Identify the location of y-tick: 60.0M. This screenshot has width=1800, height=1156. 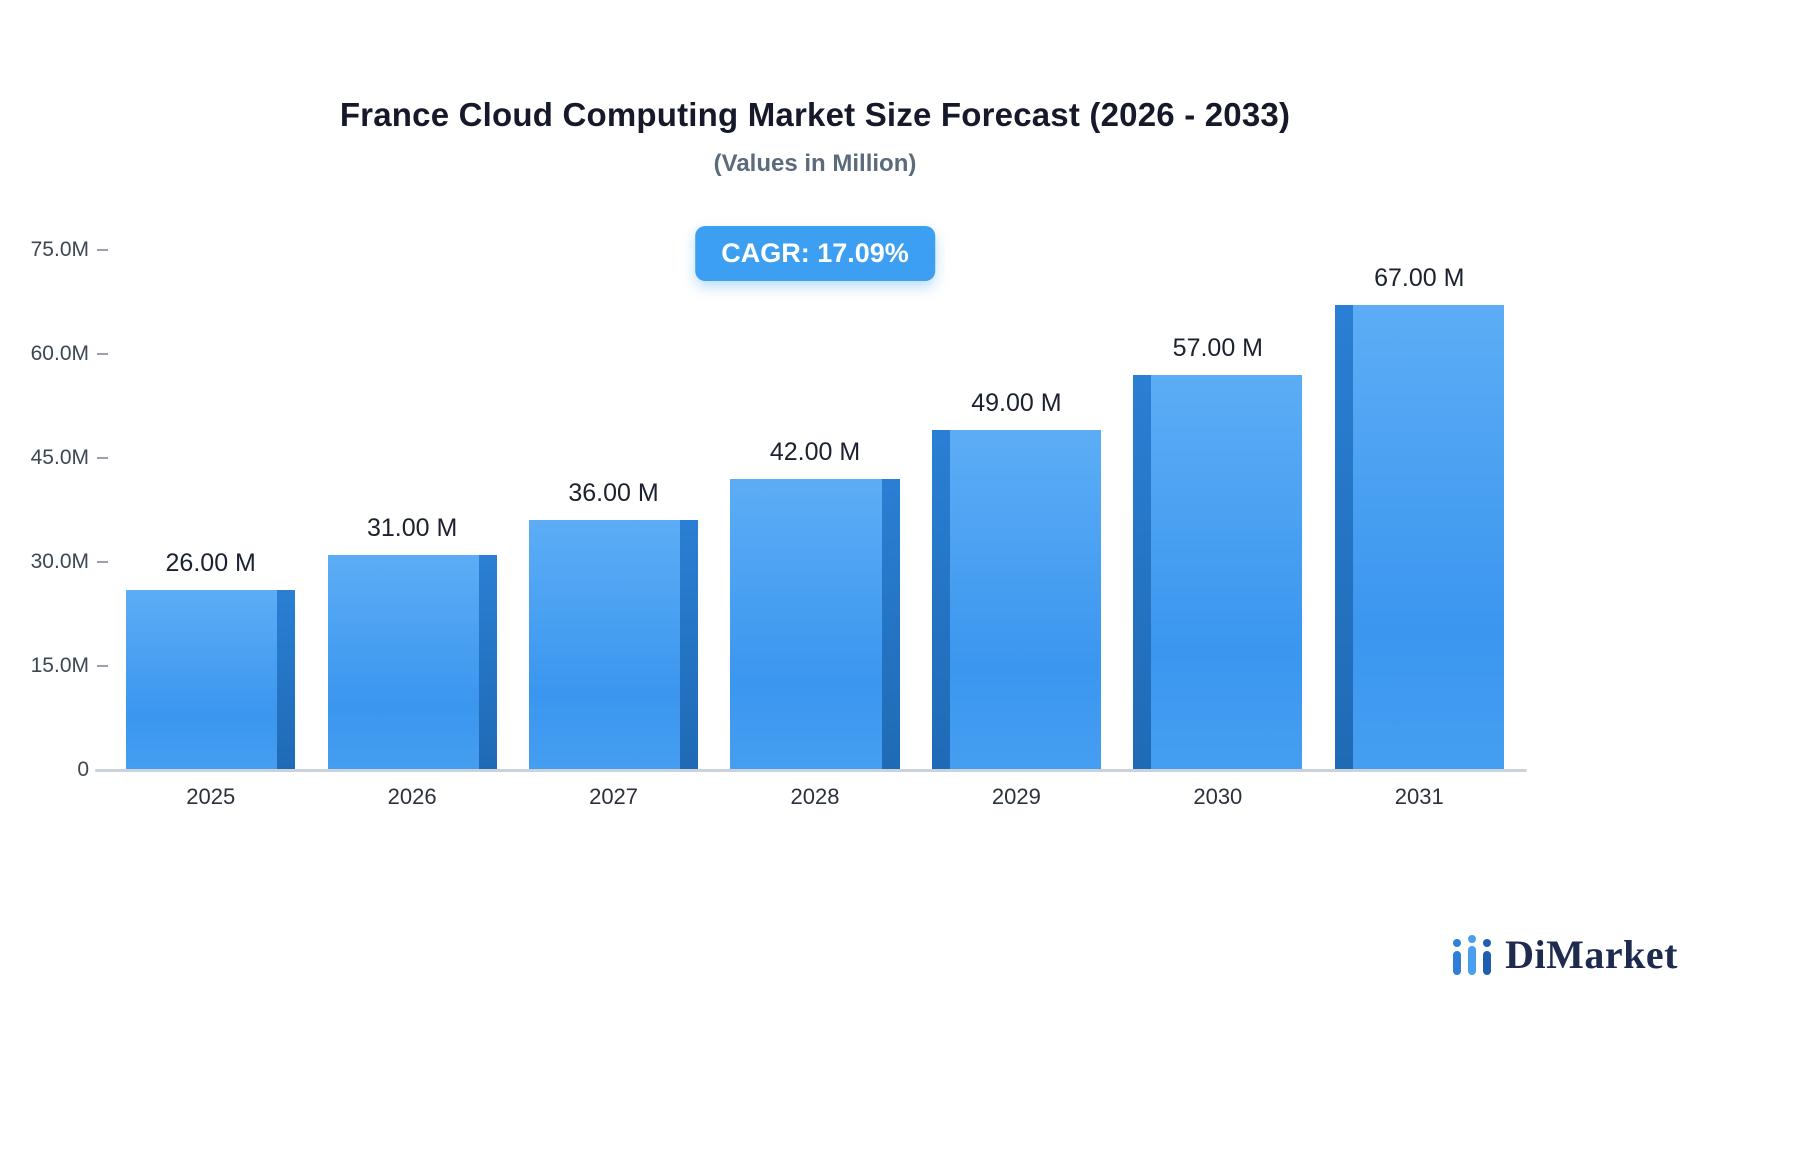
(69, 354).